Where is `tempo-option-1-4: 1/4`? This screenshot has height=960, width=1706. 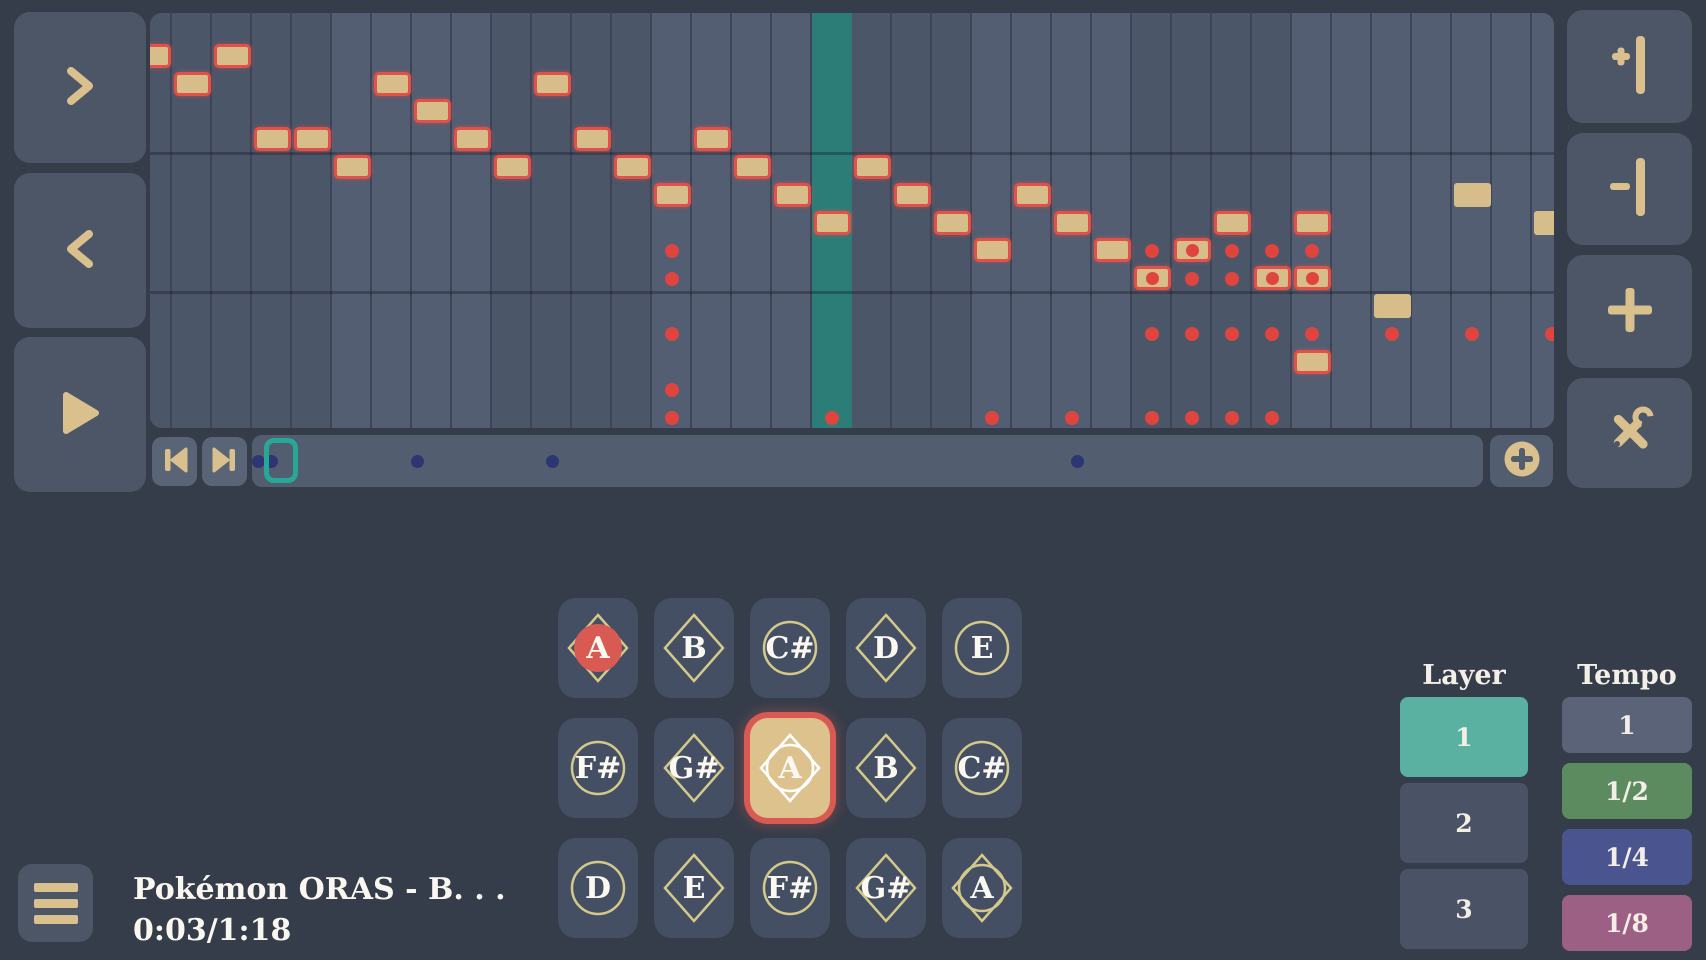 tempo-option-1-4: 1/4 is located at coordinates (1627, 857).